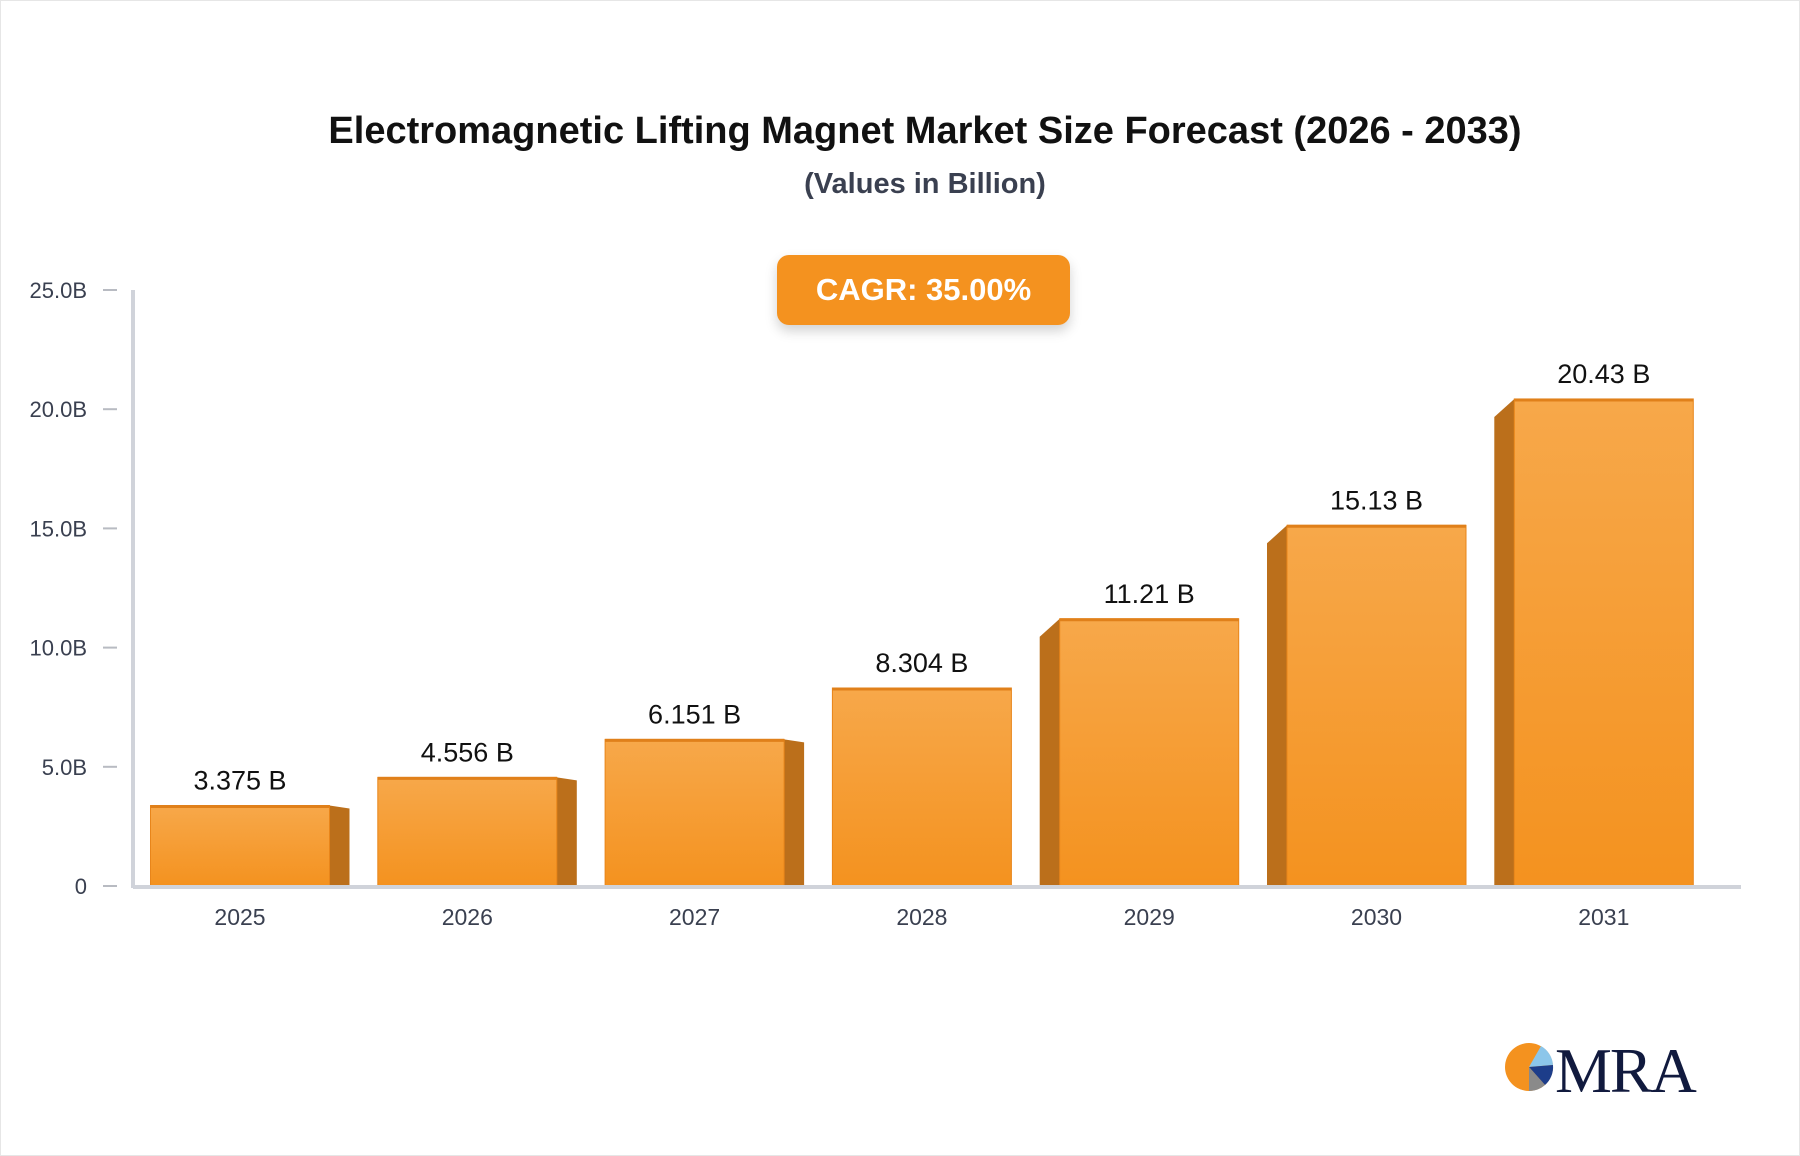 The image size is (1800, 1156). I want to click on data-label: 11.21 B, so click(1149, 594).